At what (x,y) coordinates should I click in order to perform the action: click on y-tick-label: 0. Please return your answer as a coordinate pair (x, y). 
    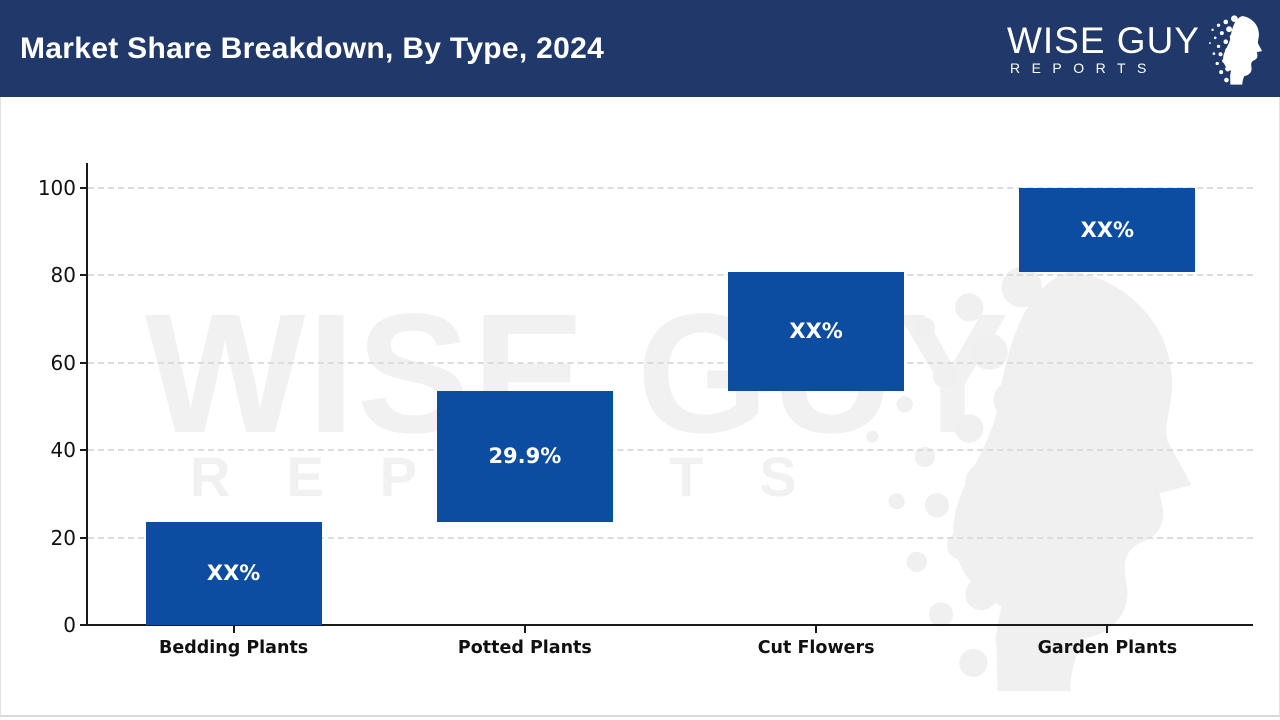
    Looking at the image, I should click on (69, 625).